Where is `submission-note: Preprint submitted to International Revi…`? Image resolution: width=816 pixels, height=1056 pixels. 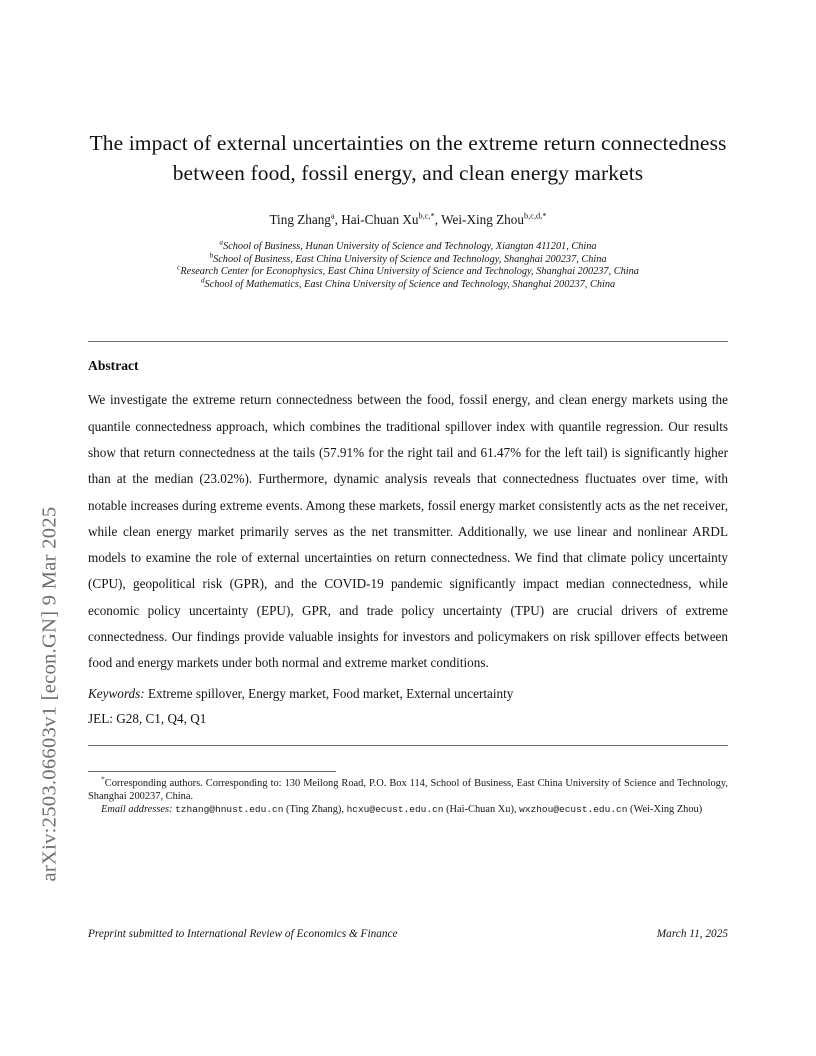
submission-note: Preprint submitted to International Revi… is located at coordinates (243, 934).